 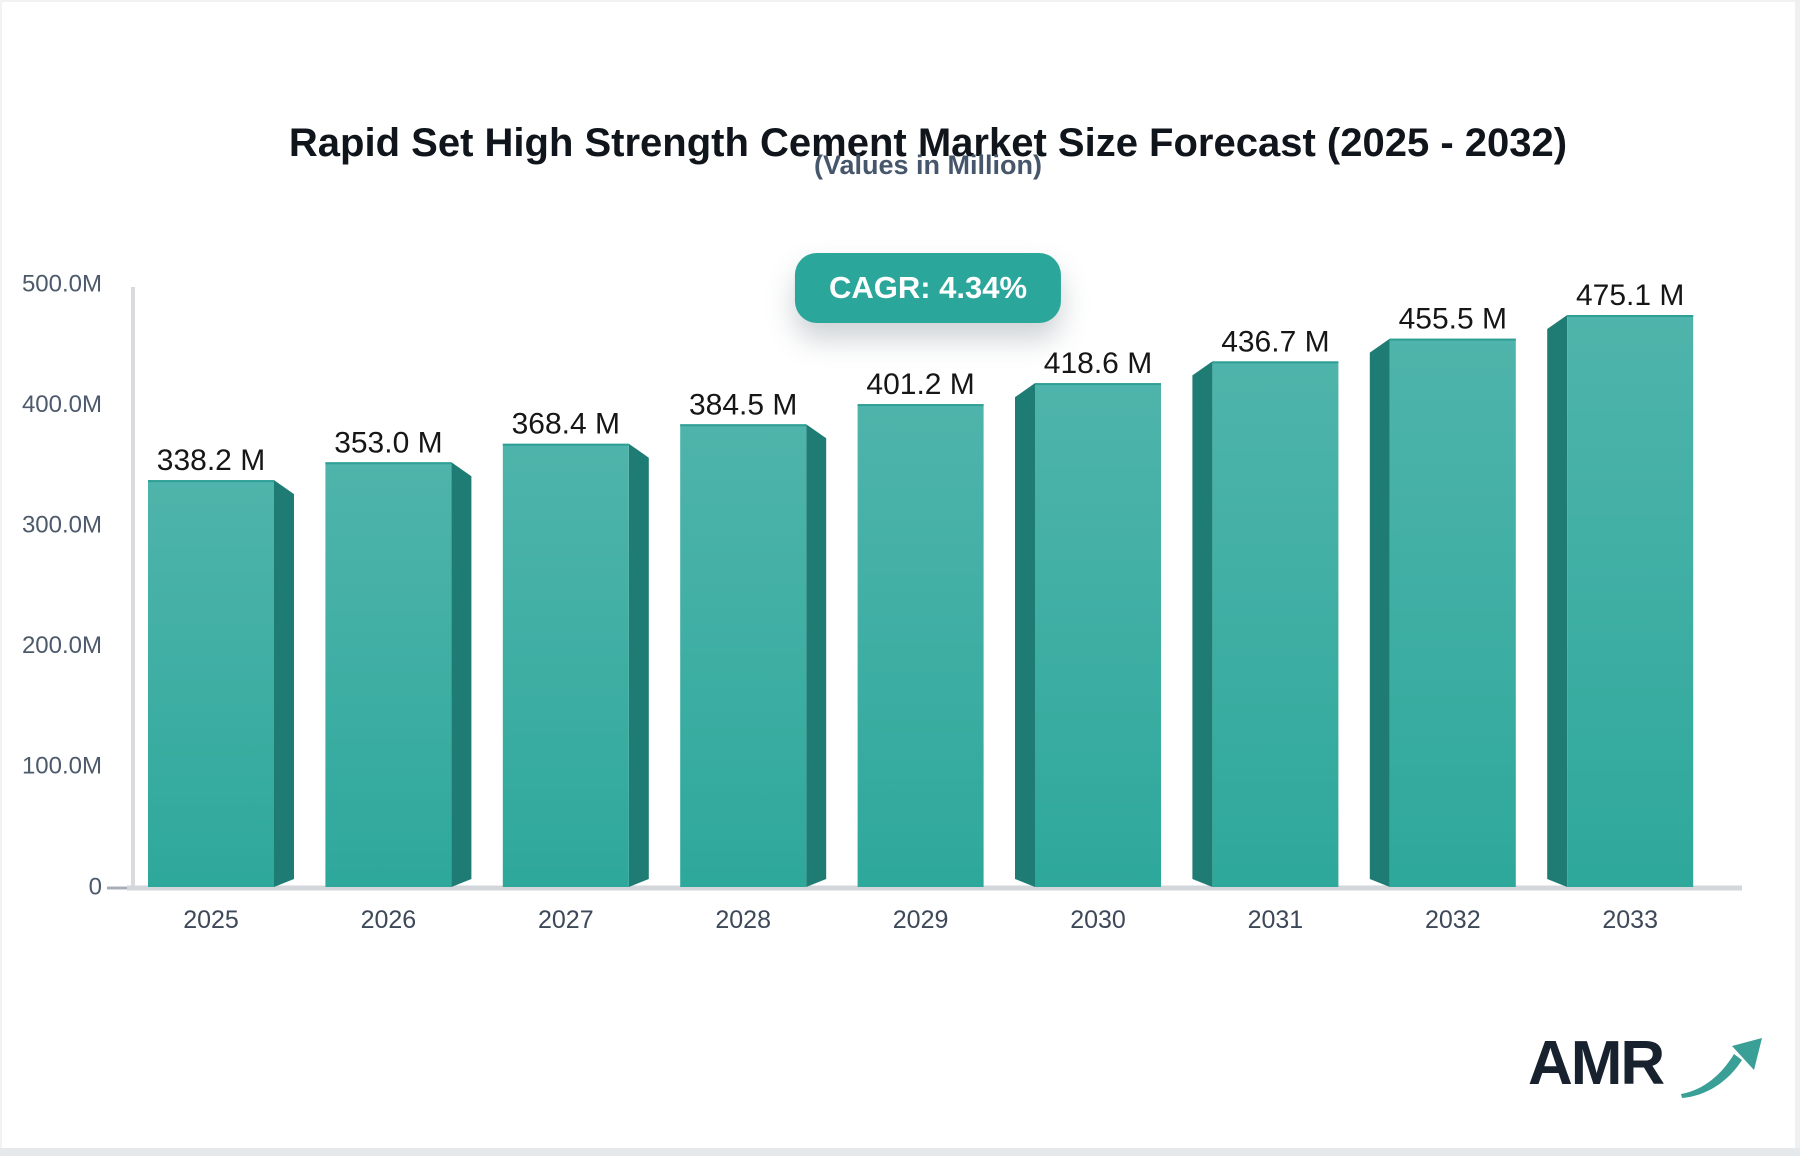 What do you see at coordinates (565, 665) in the screenshot?
I see `bar-2027` at bounding box center [565, 665].